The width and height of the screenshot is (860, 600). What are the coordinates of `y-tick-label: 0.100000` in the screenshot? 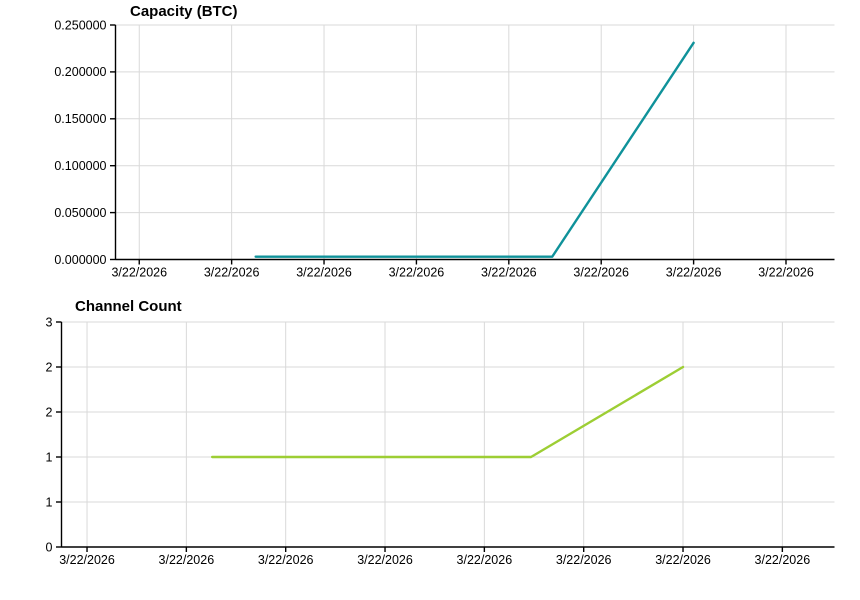 It's located at (80, 166).